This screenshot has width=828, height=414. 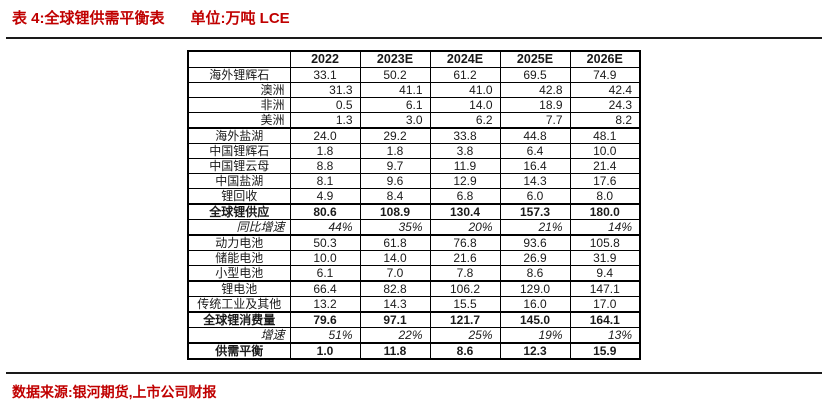 What do you see at coordinates (605, 90) in the screenshot?
I see `cell-value: 42.4` at bounding box center [605, 90].